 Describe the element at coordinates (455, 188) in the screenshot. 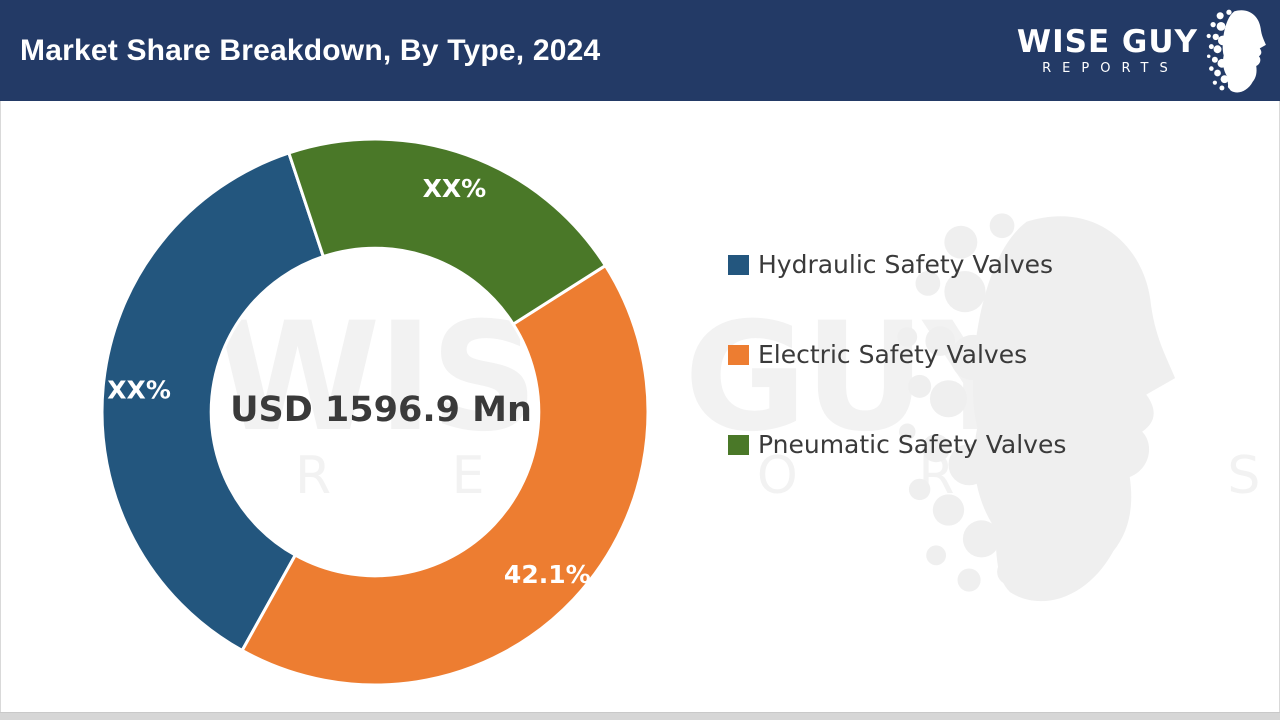

I see `slice-label-pneumatic-safety-valves: XX%` at that location.